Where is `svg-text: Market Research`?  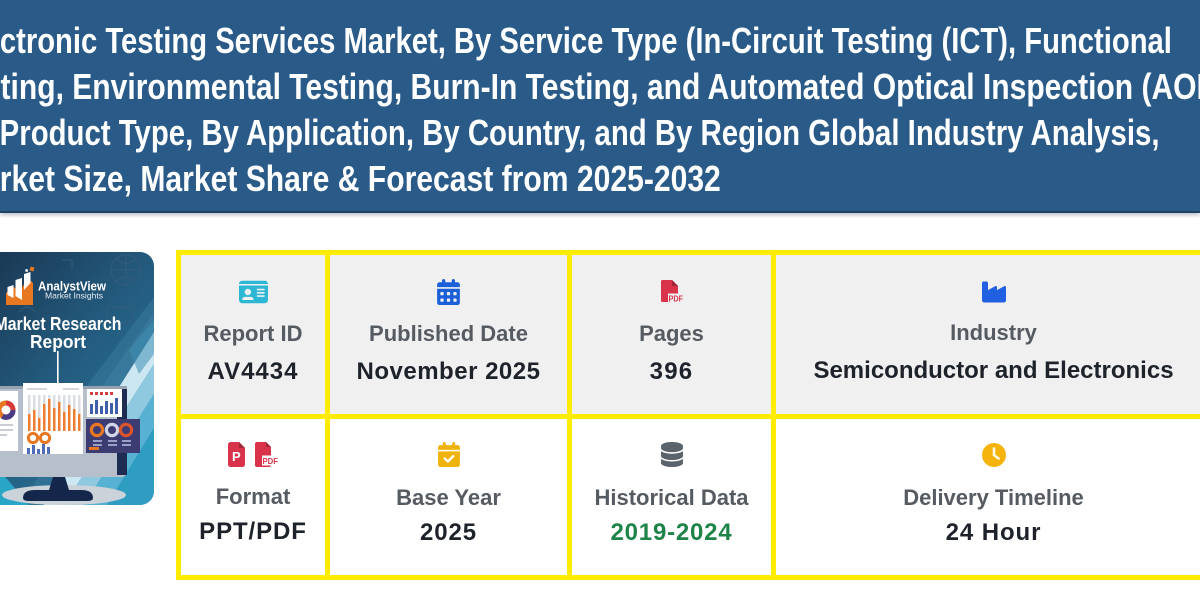 svg-text: Market Research is located at coordinates (61, 324).